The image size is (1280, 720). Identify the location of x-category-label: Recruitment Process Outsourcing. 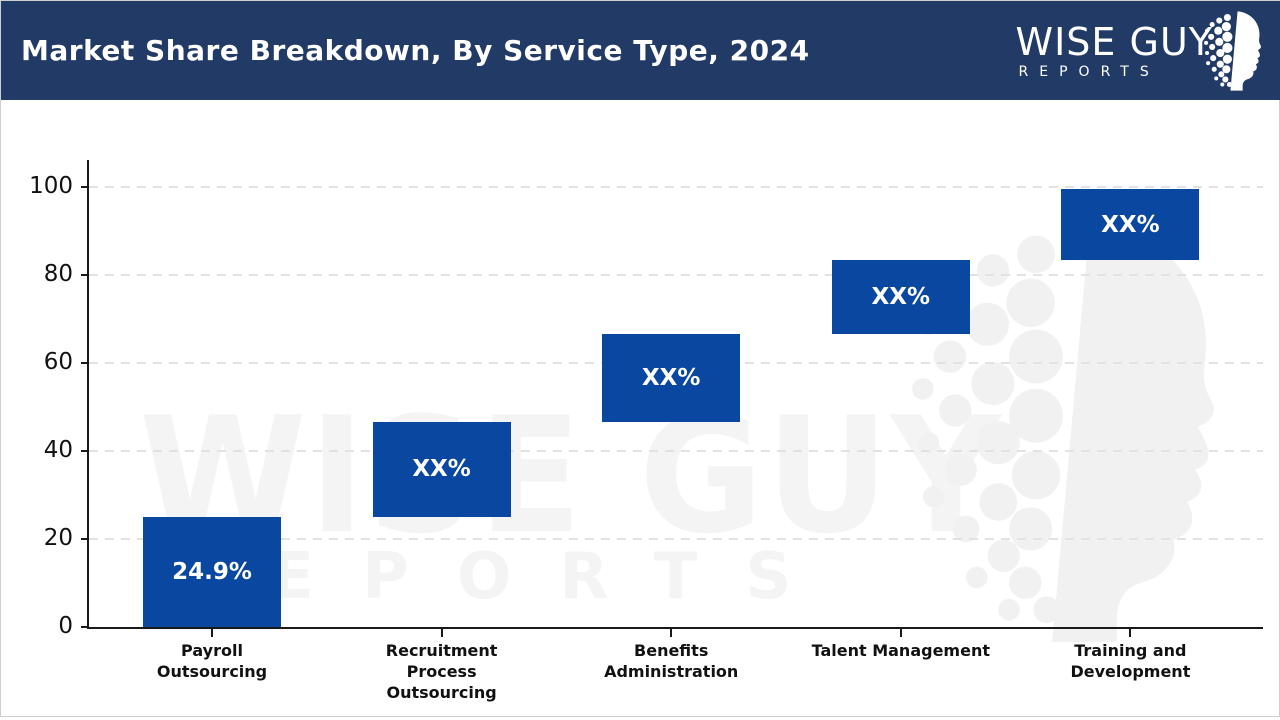
(441, 671).